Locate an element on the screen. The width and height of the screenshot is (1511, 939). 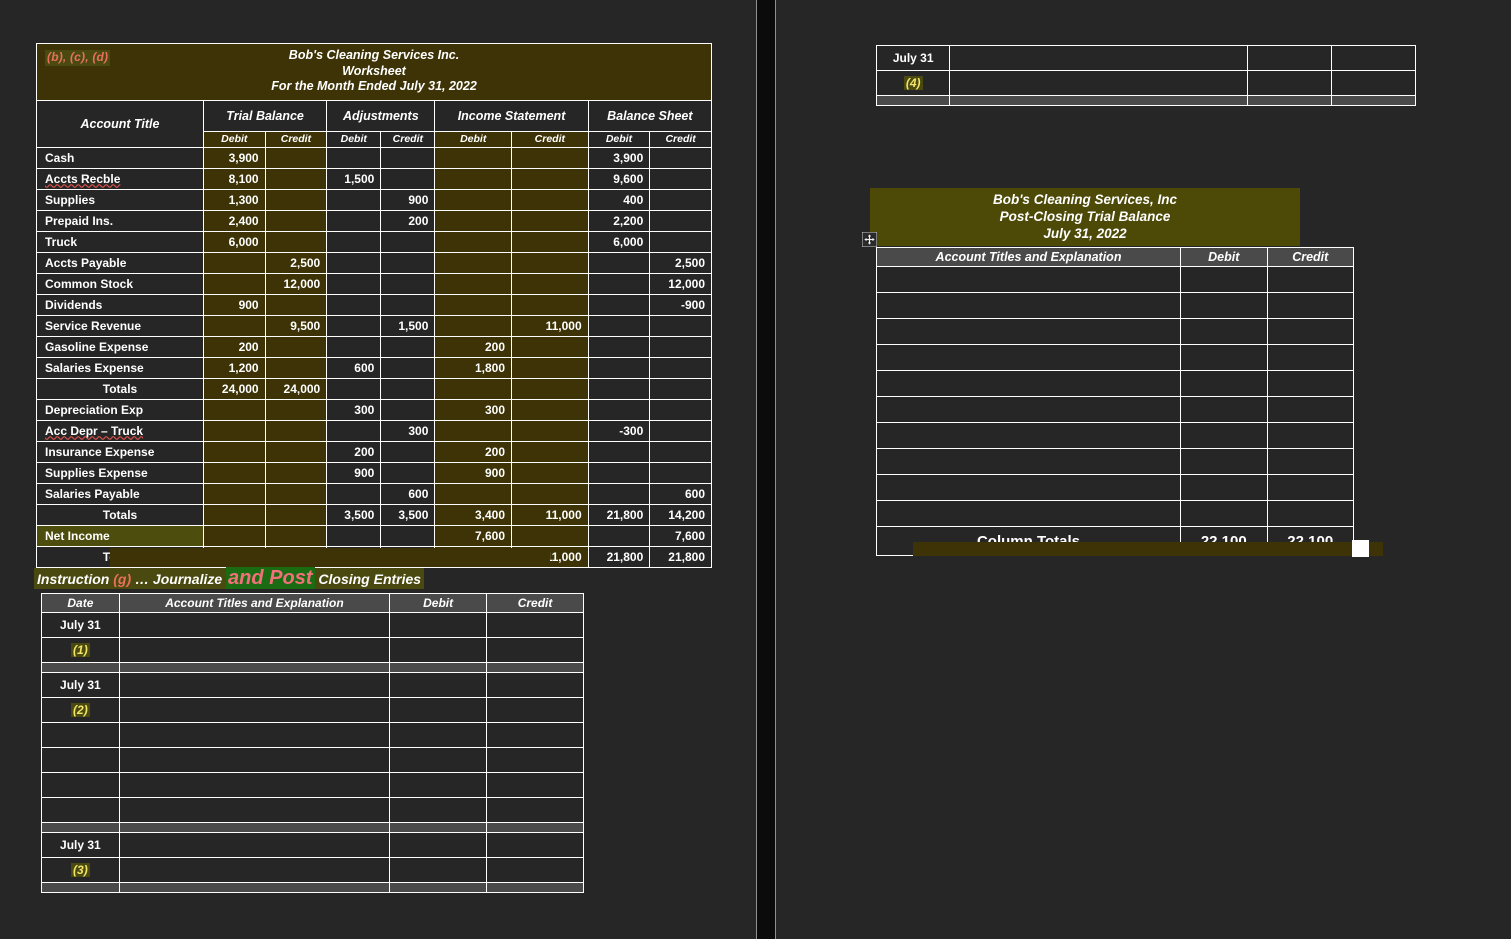
worksheet-account-label: Accts Payable is located at coordinates (120, 262).